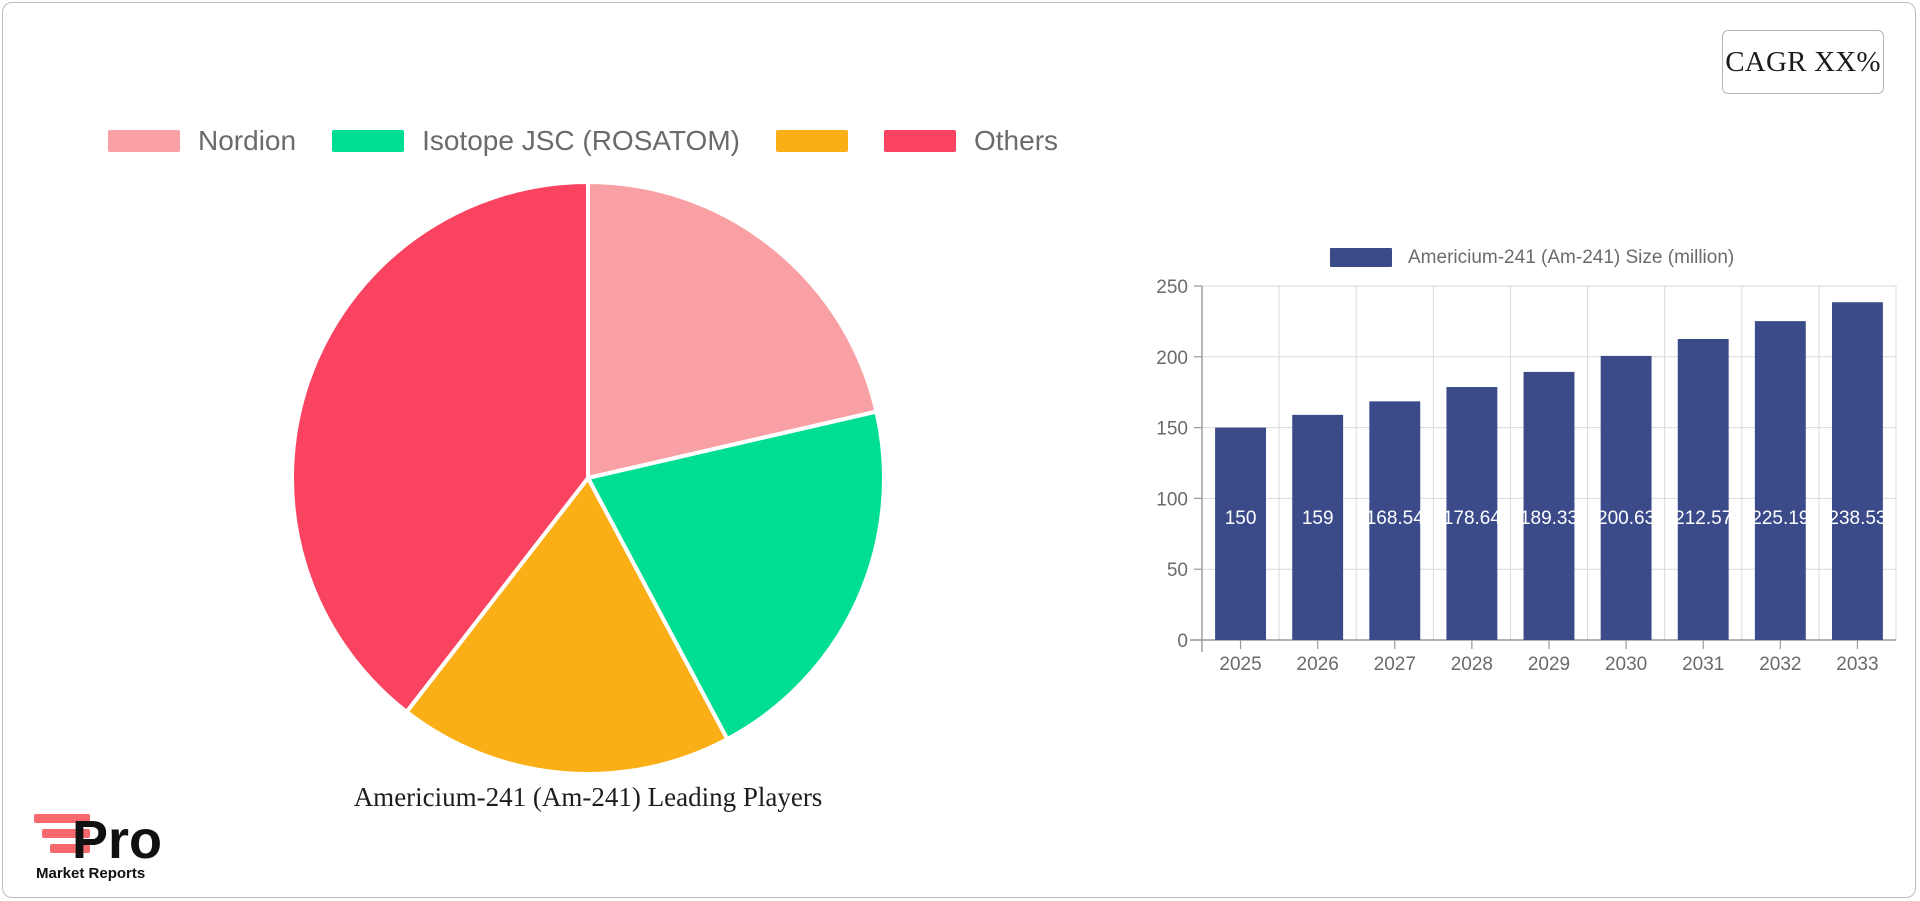  What do you see at coordinates (920, 141) in the screenshot?
I see `legend-color-swatch-others` at bounding box center [920, 141].